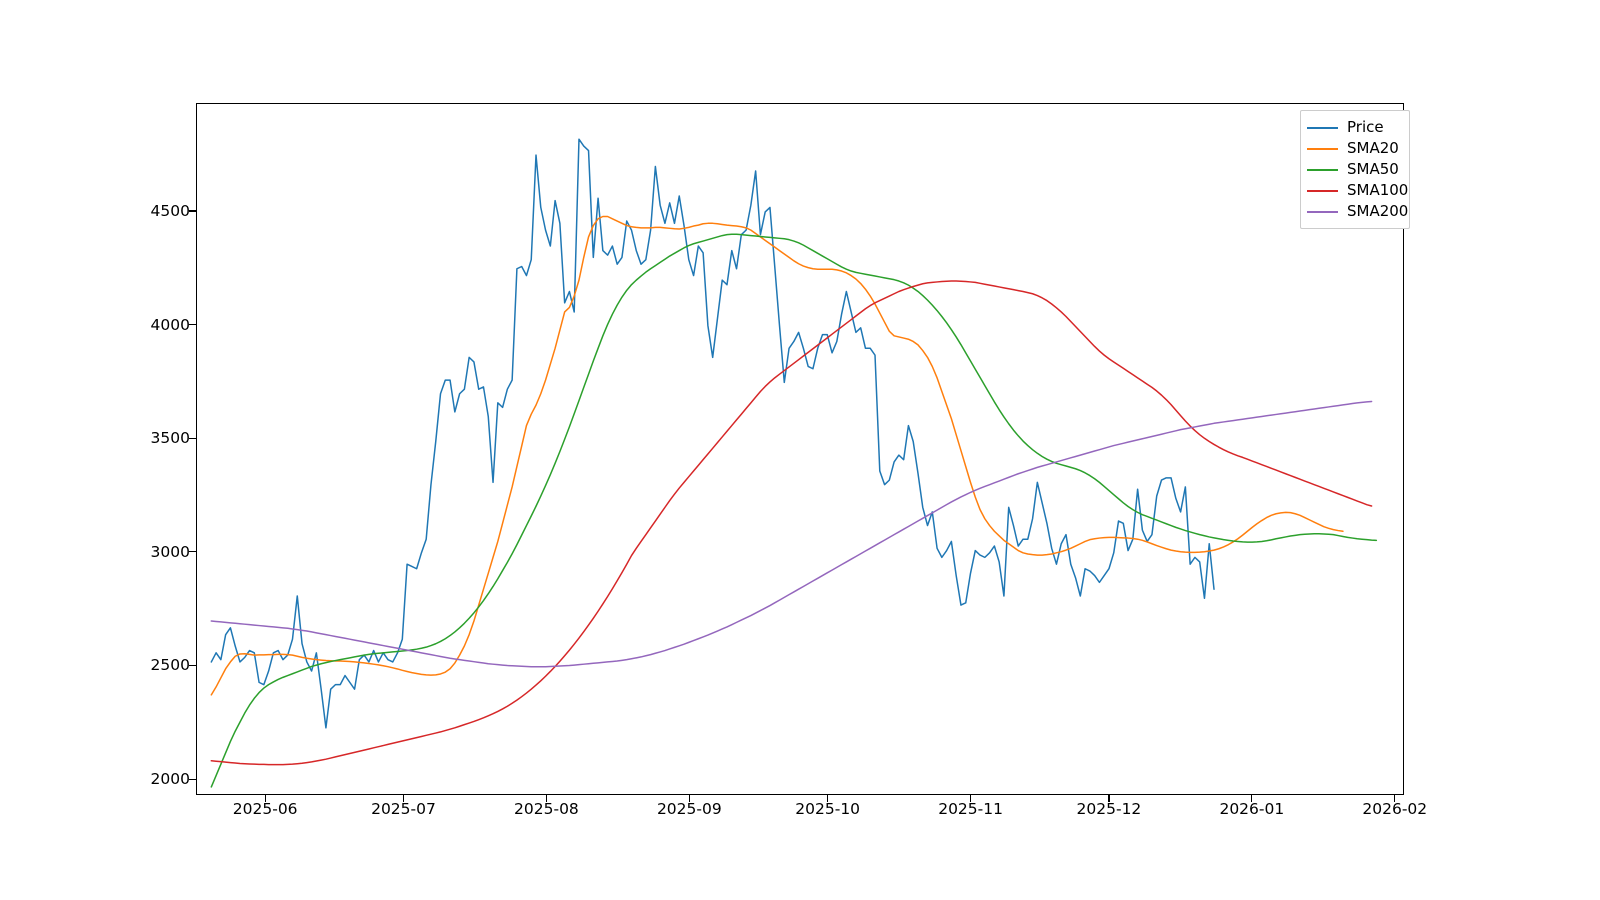 The width and height of the screenshot is (1600, 900). I want to click on chart-legend: Price SMA20 SMA50 SMA100 SMA200, so click(1355, 169).